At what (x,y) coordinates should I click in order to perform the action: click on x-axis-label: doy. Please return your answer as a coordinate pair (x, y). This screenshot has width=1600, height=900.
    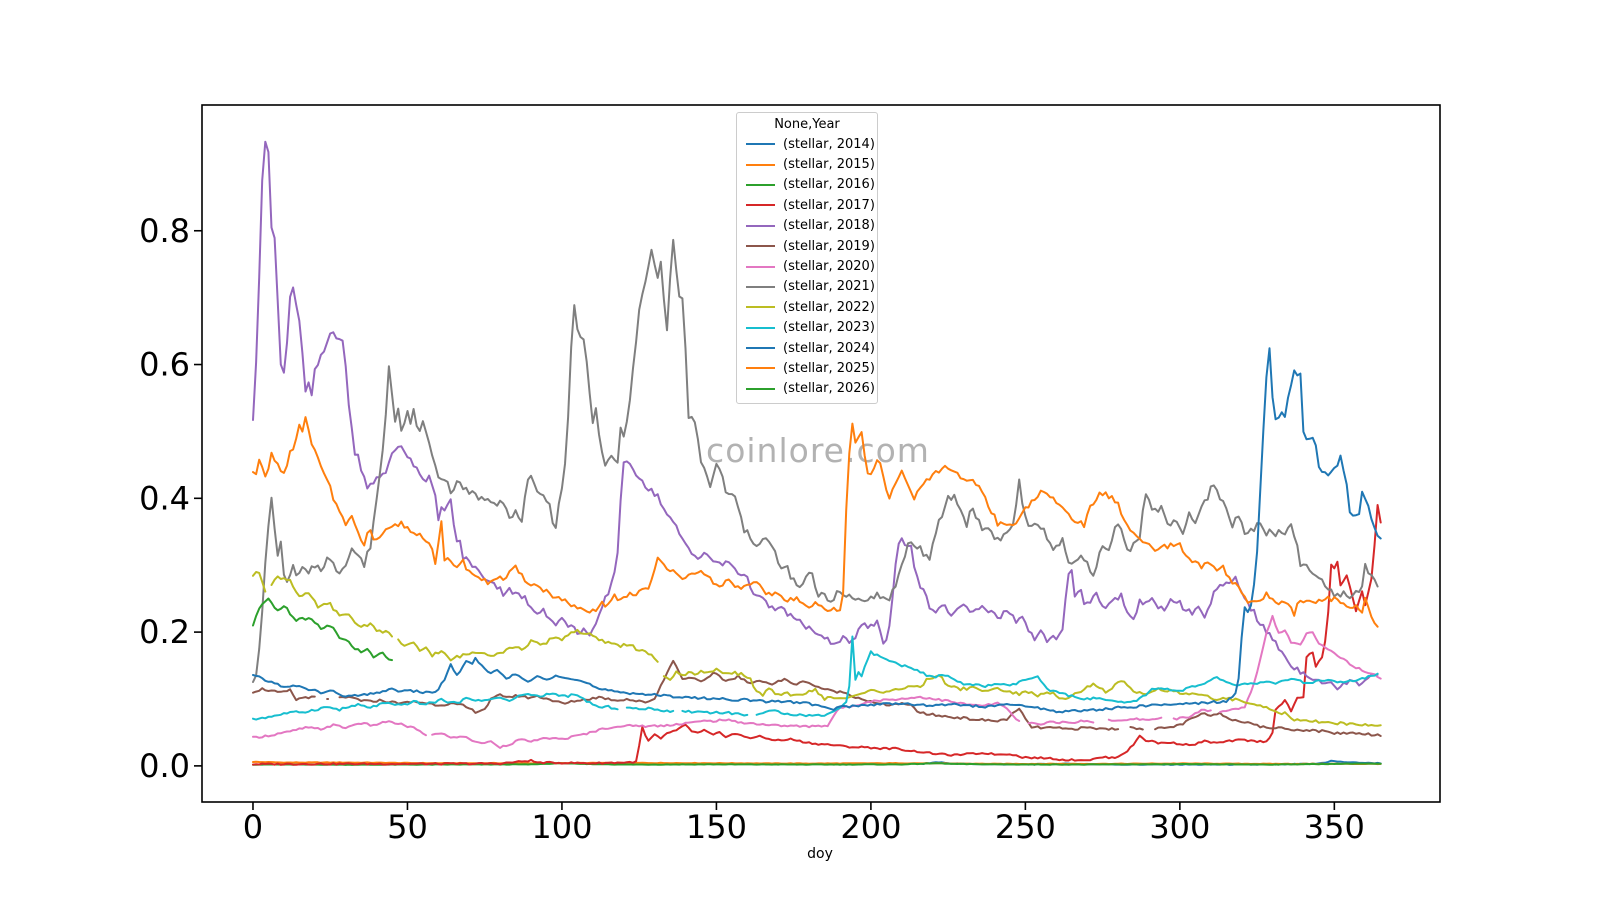
    Looking at the image, I should click on (820, 854).